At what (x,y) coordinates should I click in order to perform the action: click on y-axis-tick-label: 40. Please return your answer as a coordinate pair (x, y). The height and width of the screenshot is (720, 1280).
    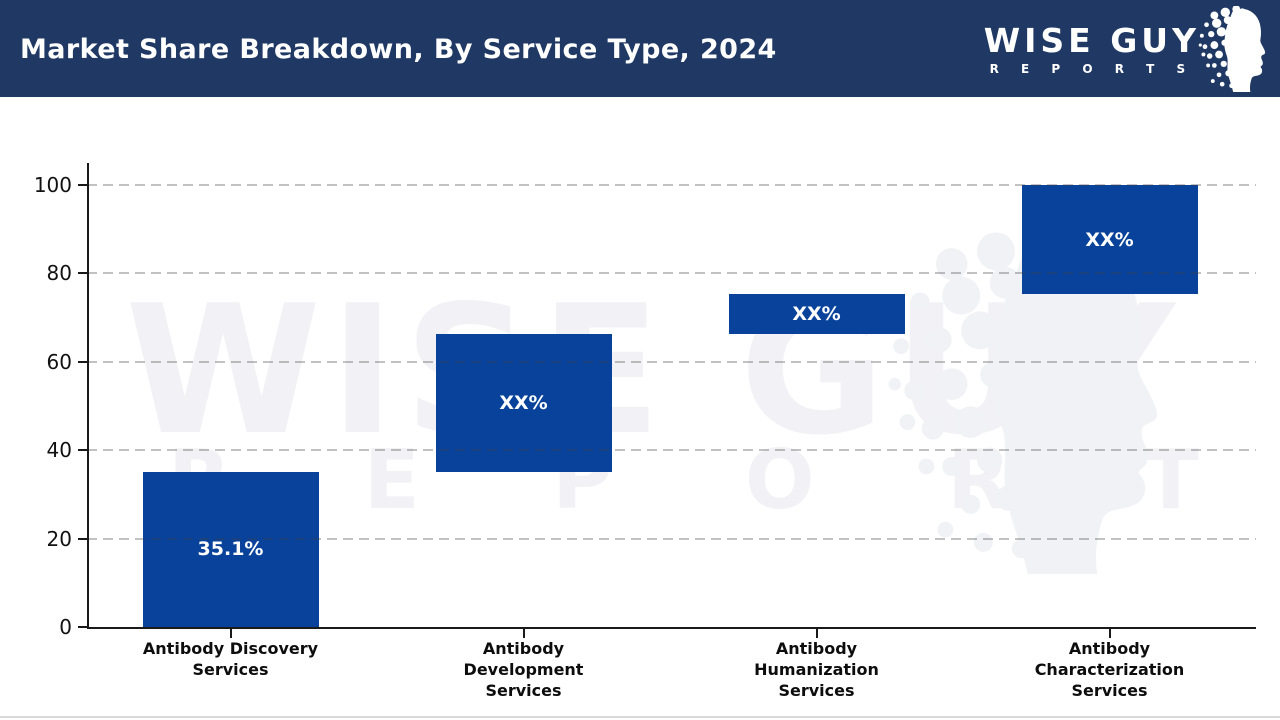
    Looking at the image, I should click on (59, 450).